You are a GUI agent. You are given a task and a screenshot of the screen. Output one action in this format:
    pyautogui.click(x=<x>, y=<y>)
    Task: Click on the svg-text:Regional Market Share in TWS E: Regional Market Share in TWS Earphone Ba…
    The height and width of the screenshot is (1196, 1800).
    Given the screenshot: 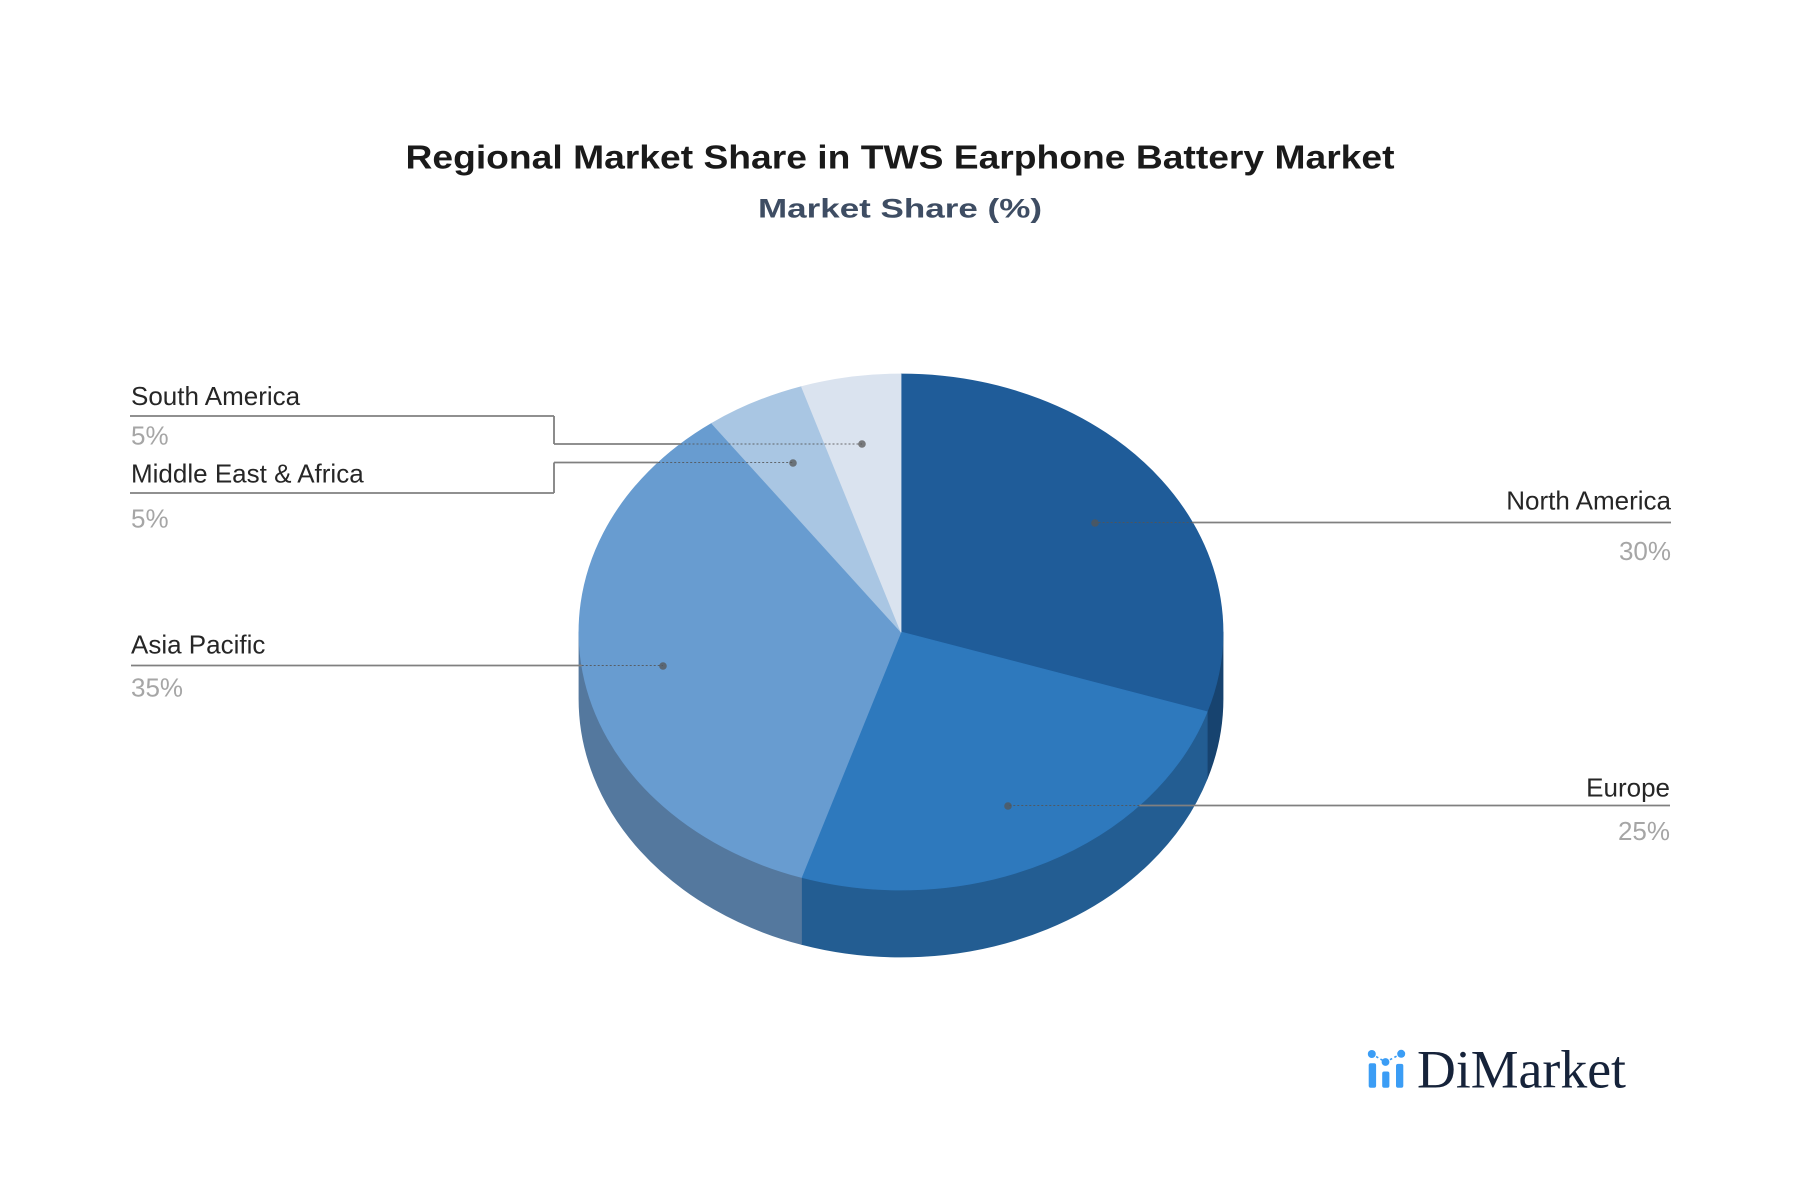 What is the action you would take?
    pyautogui.click(x=900, y=156)
    